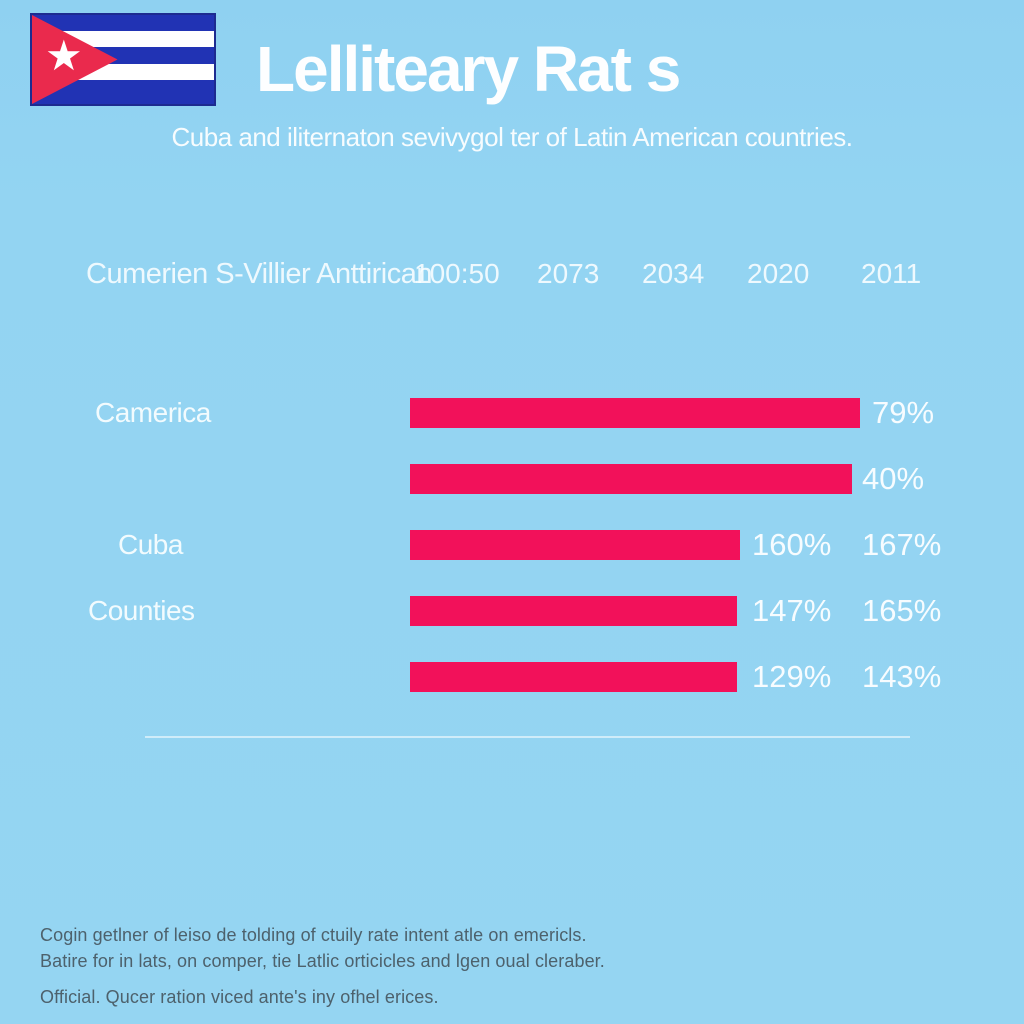  What do you see at coordinates (123, 59) in the screenshot?
I see `cuba-flag: ★` at bounding box center [123, 59].